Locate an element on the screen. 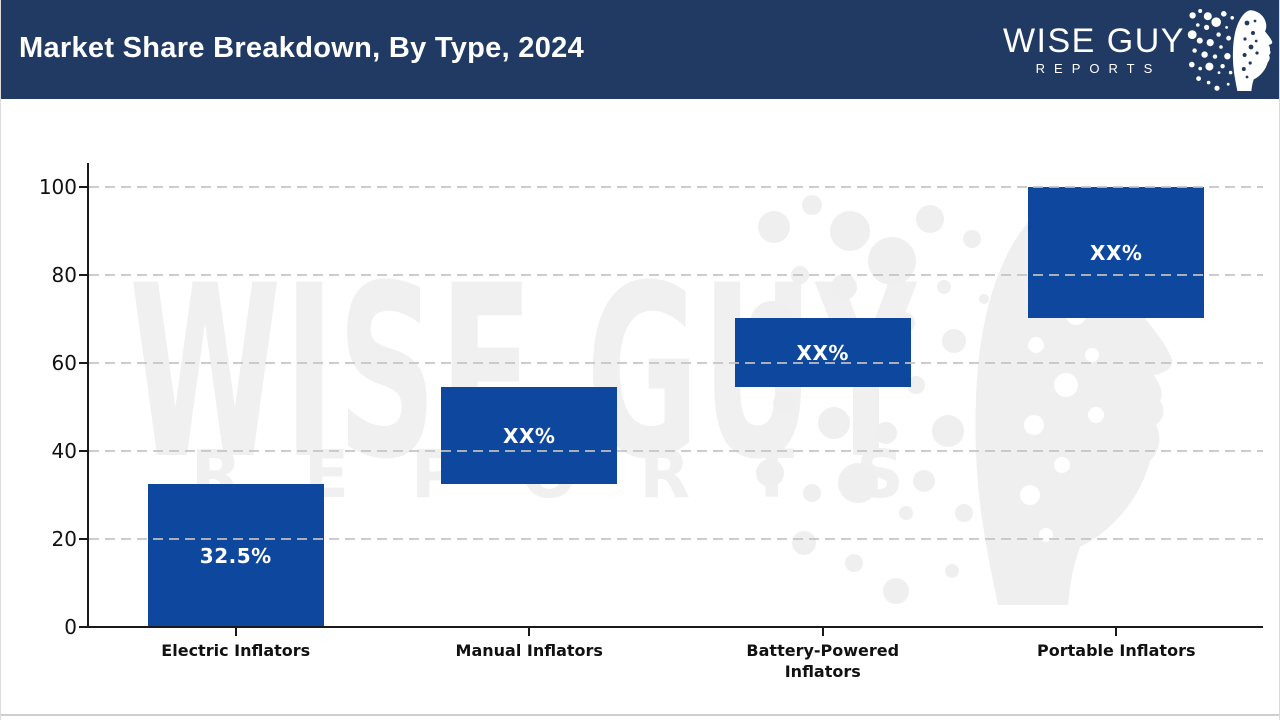 This screenshot has width=1280, height=720. y-tick-label: 60 is located at coordinates (64, 363).